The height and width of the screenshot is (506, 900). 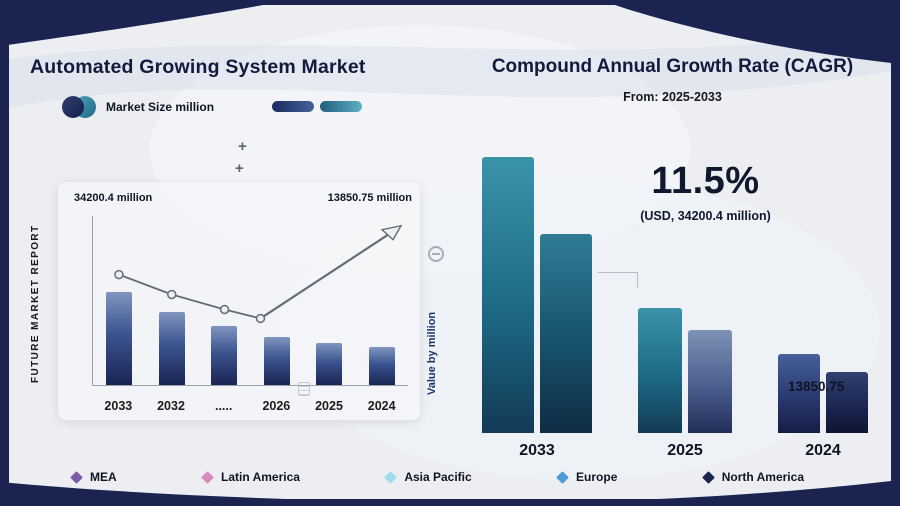 I want to click on bar-group-label: 2025, so click(x=685, y=450).